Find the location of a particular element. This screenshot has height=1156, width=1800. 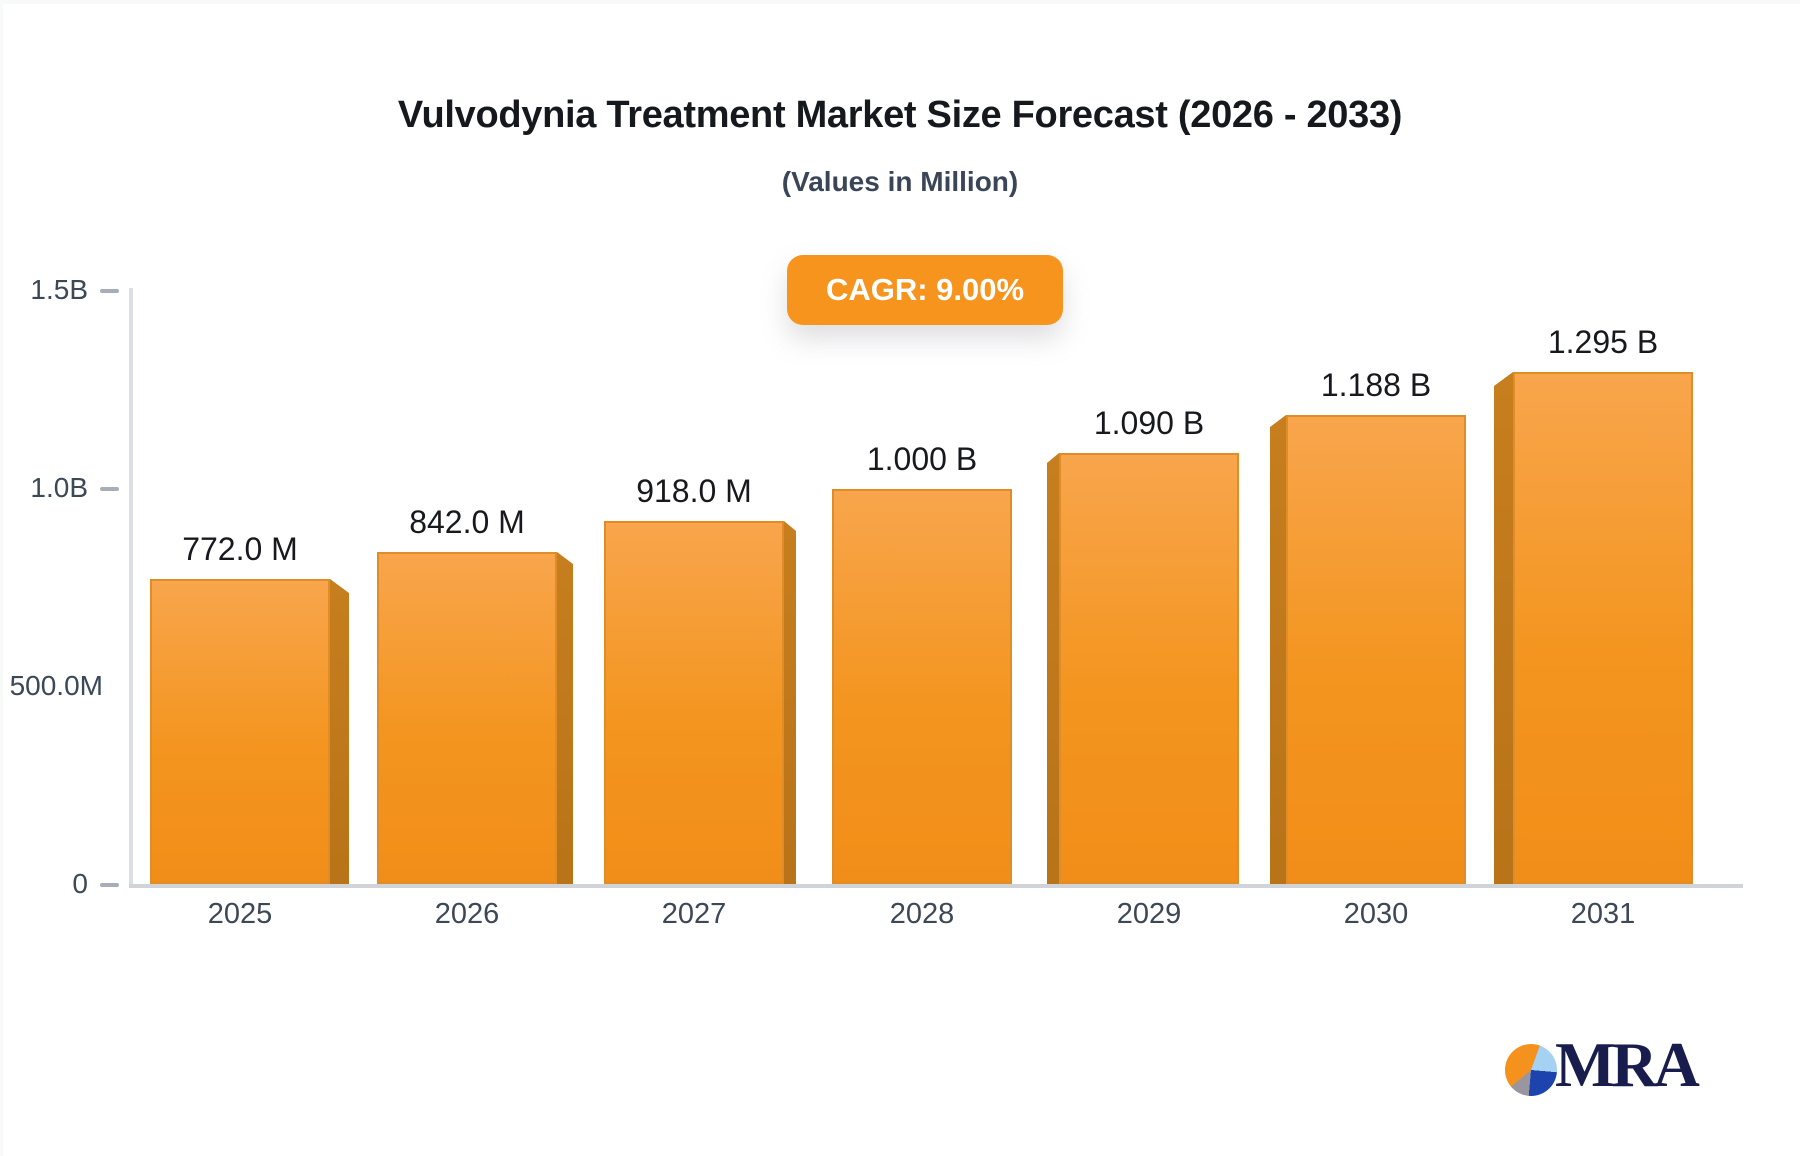

x-axis-label-2029: 2029 is located at coordinates (1149, 914).